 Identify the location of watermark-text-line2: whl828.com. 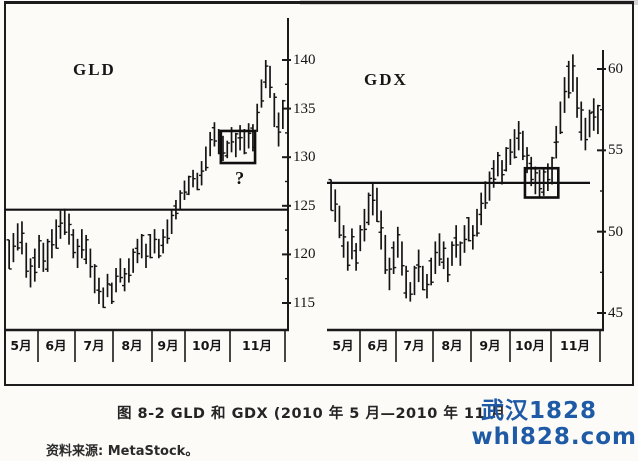
(554, 437).